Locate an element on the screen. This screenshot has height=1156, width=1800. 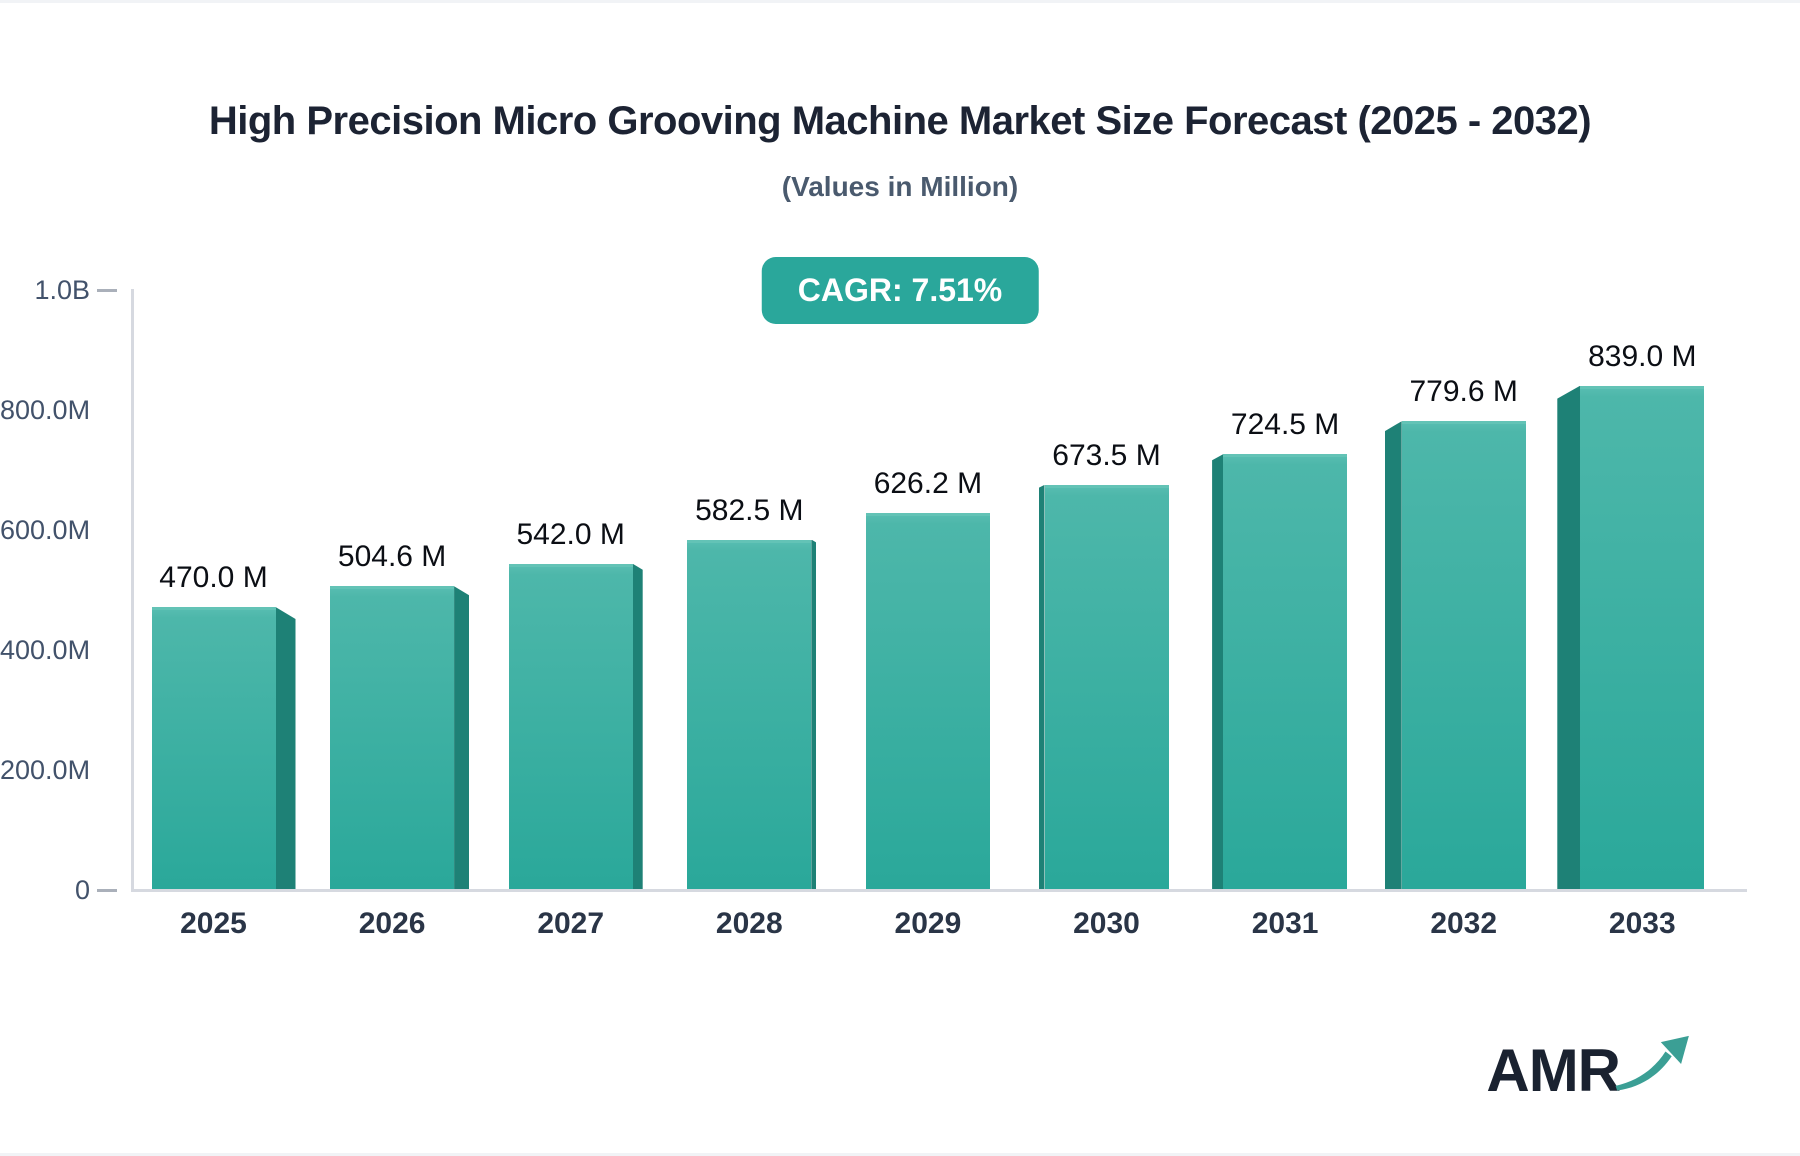
y-axis-label-text: 600.0M is located at coordinates (45, 529).